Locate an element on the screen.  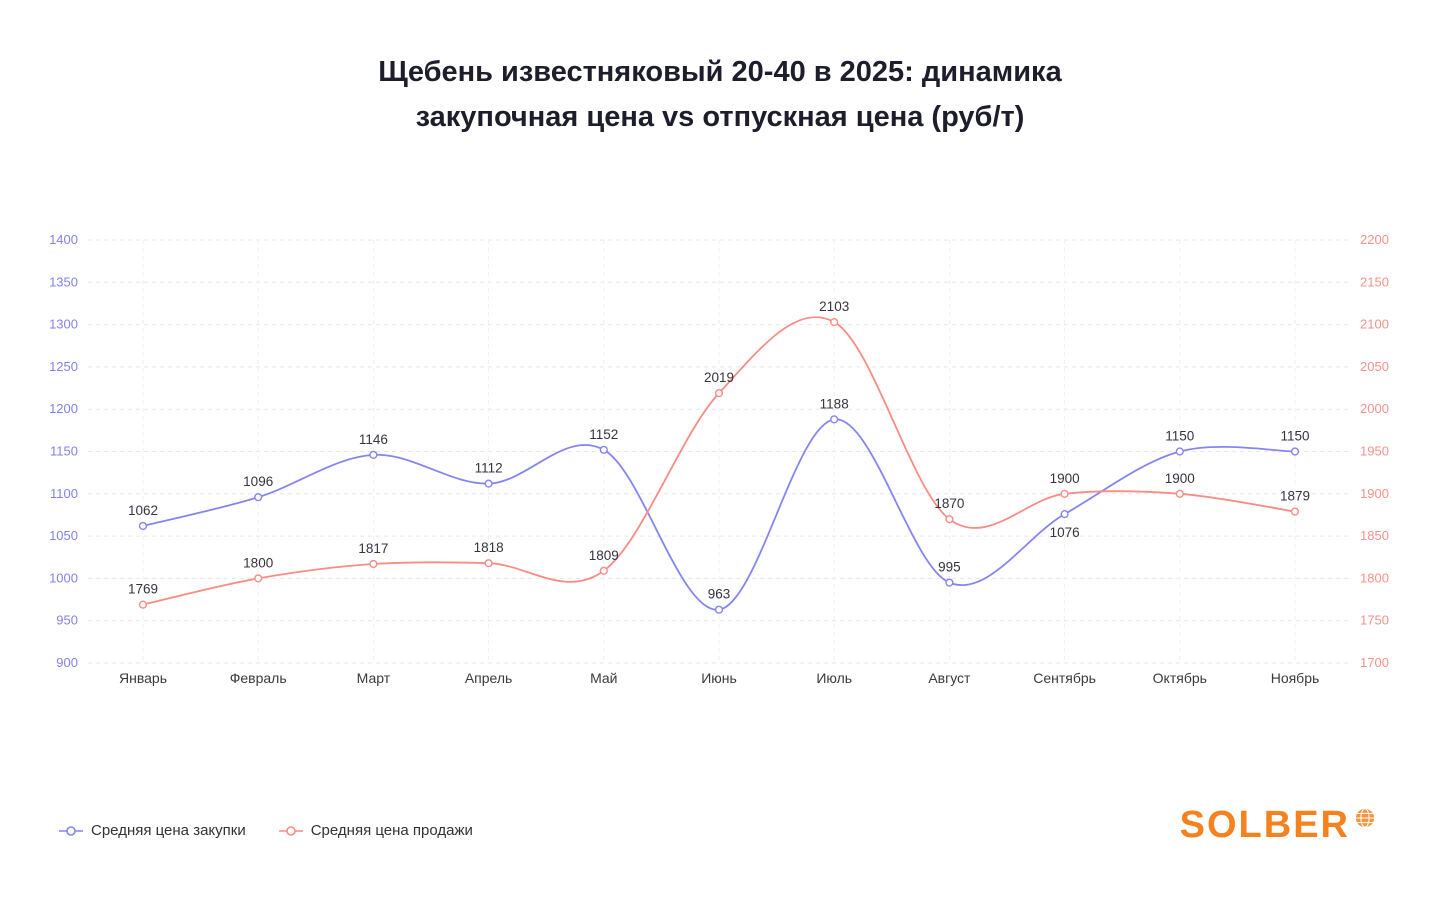
svg-text: 1152 is located at coordinates (603, 434).